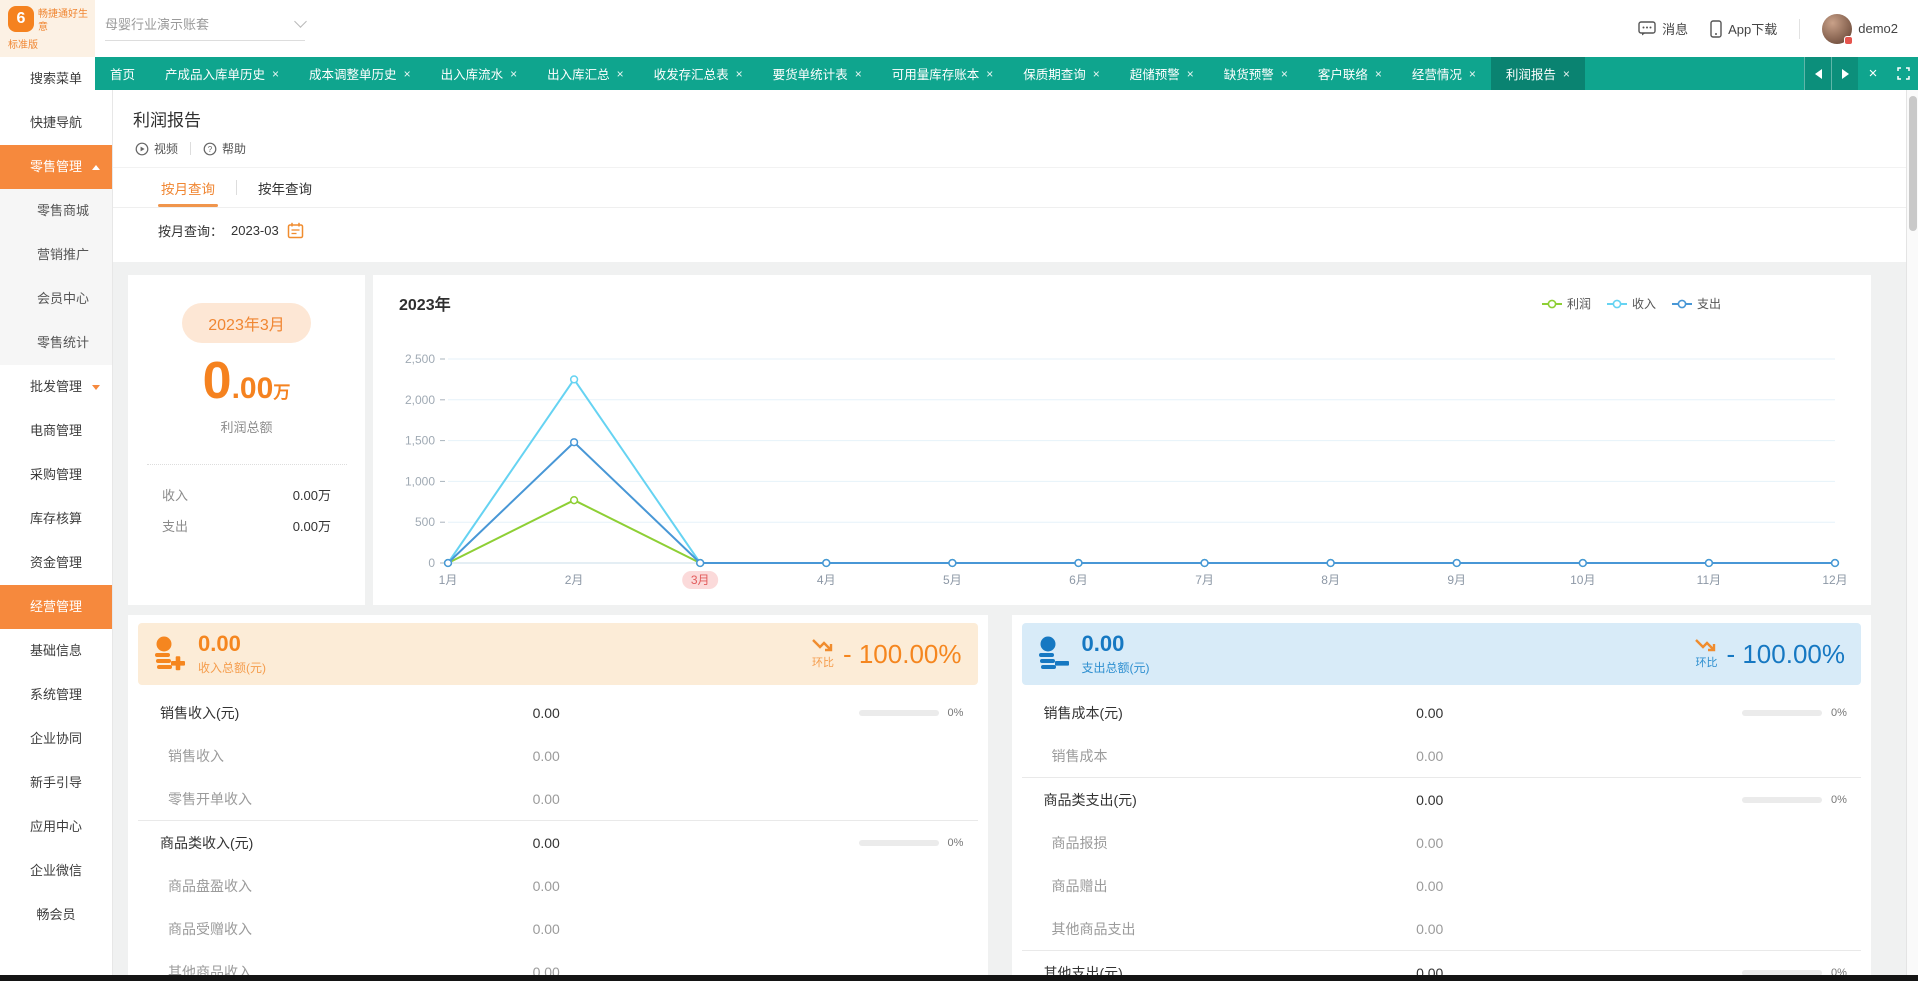 The image size is (1918, 981). Describe the element at coordinates (246, 323) in the screenshot. I see `period-badge: 2023年3月` at that location.